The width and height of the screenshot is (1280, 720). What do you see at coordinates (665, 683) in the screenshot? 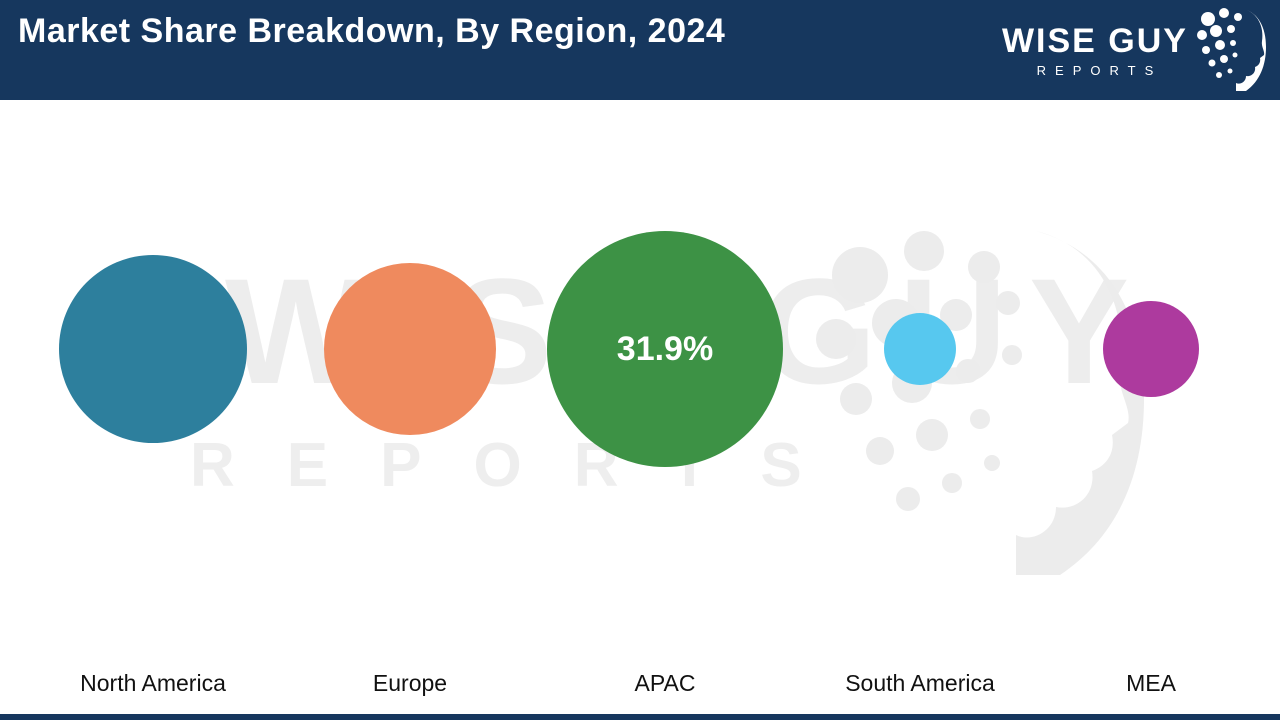
I see `category-label-apac: APAC` at bounding box center [665, 683].